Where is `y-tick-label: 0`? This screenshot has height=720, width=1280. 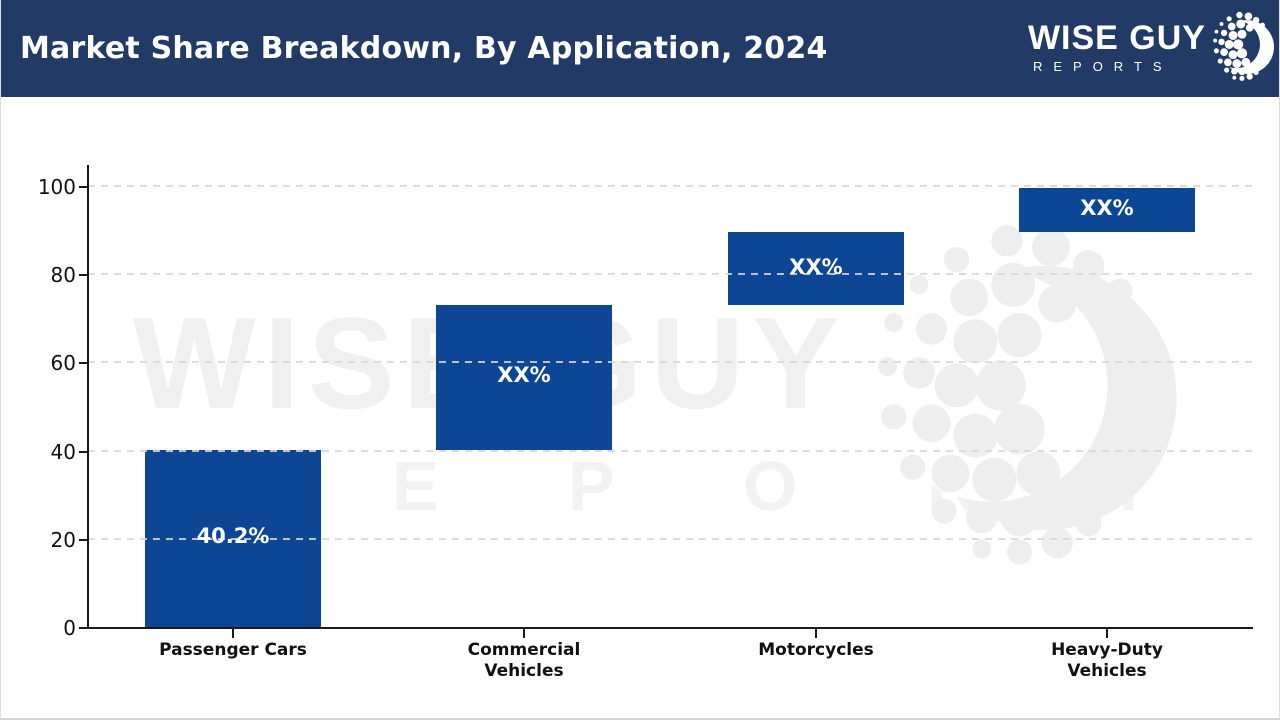 y-tick-label: 0 is located at coordinates (69, 628).